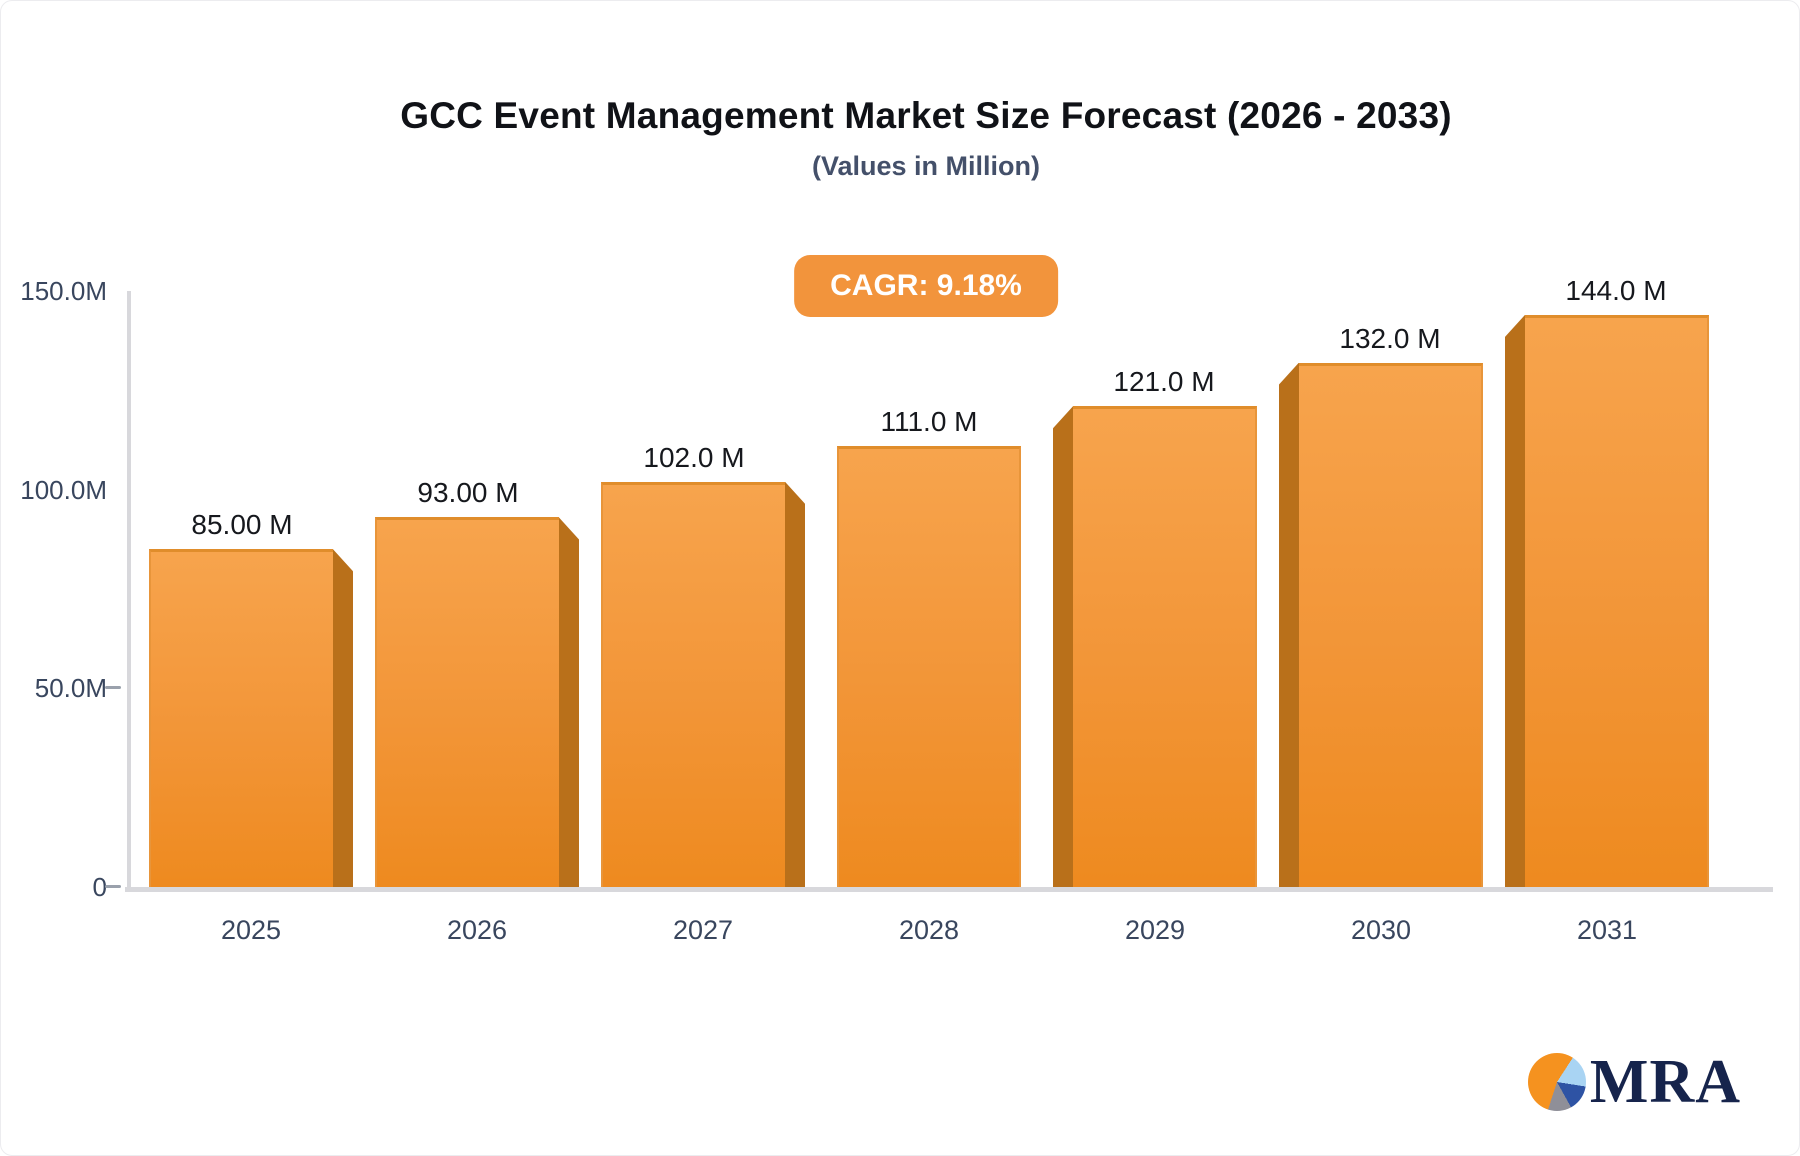 The width and height of the screenshot is (1800, 1156). I want to click on bar-value-label: 85.00 M, so click(242, 525).